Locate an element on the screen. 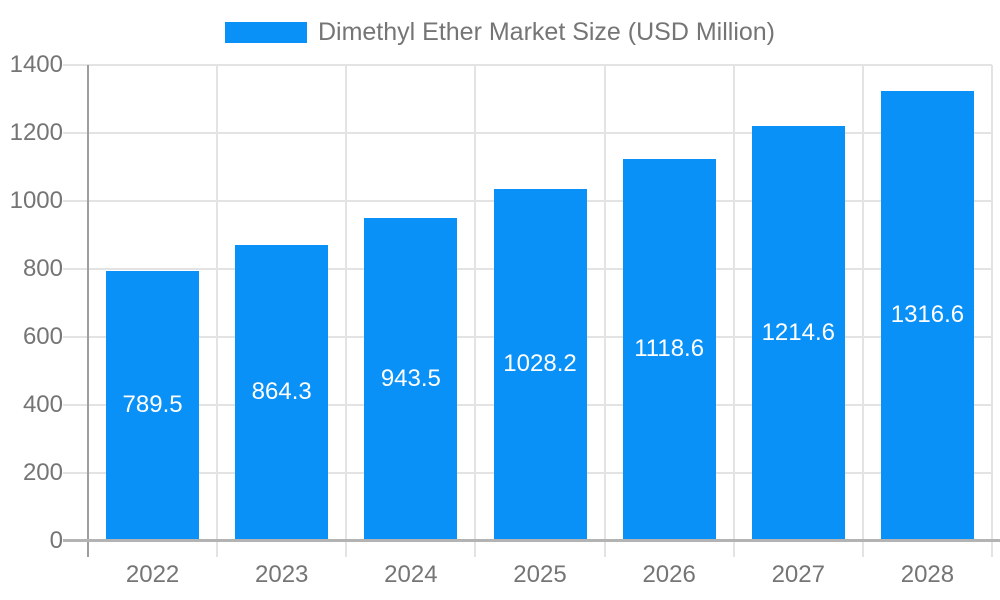 Image resolution: width=1000 pixels, height=600 pixels. bar: 864.3 is located at coordinates (282, 392).